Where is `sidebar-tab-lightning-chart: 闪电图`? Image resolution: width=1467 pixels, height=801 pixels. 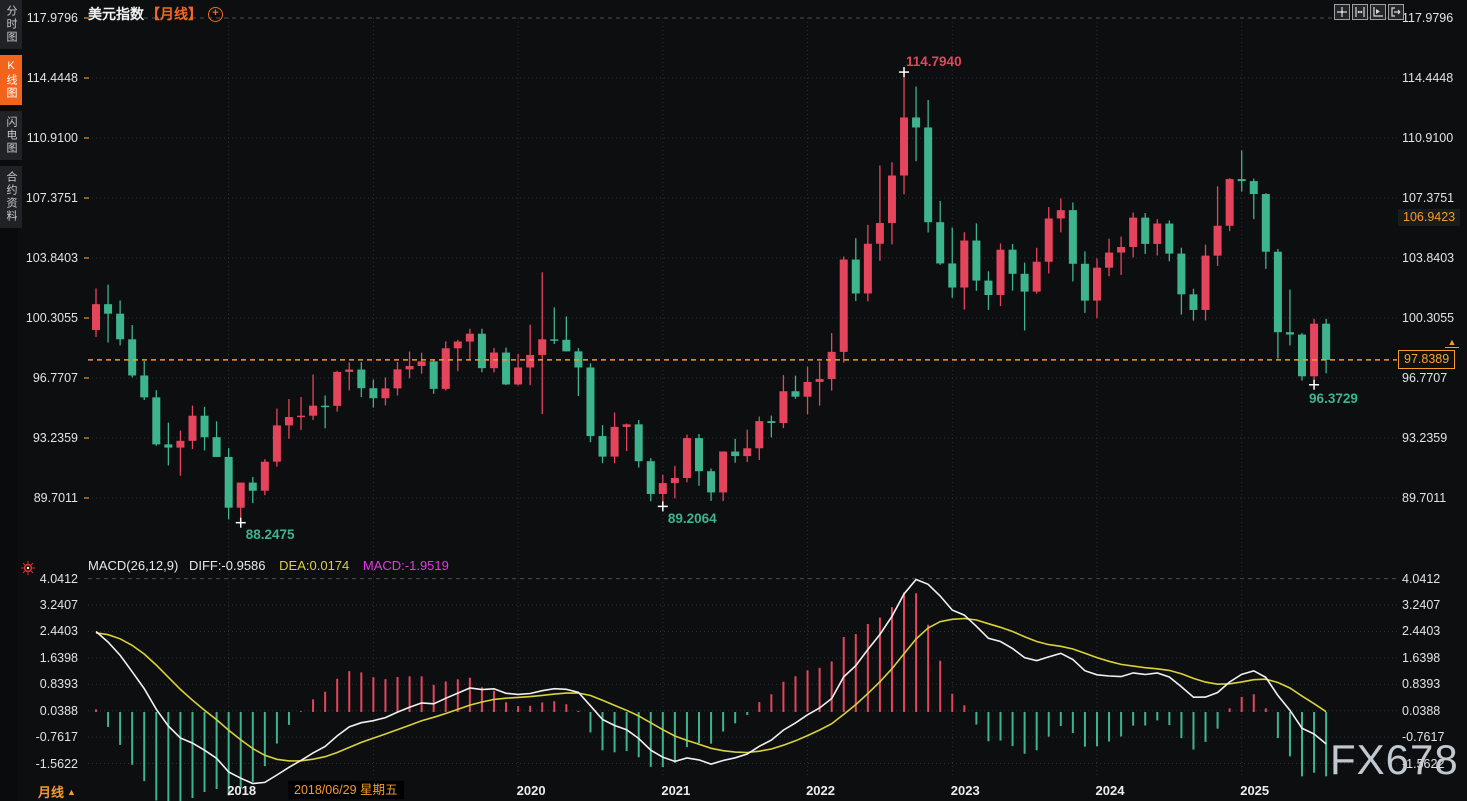
sidebar-tab-lightning-chart: 闪电图 is located at coordinates (11, 135).